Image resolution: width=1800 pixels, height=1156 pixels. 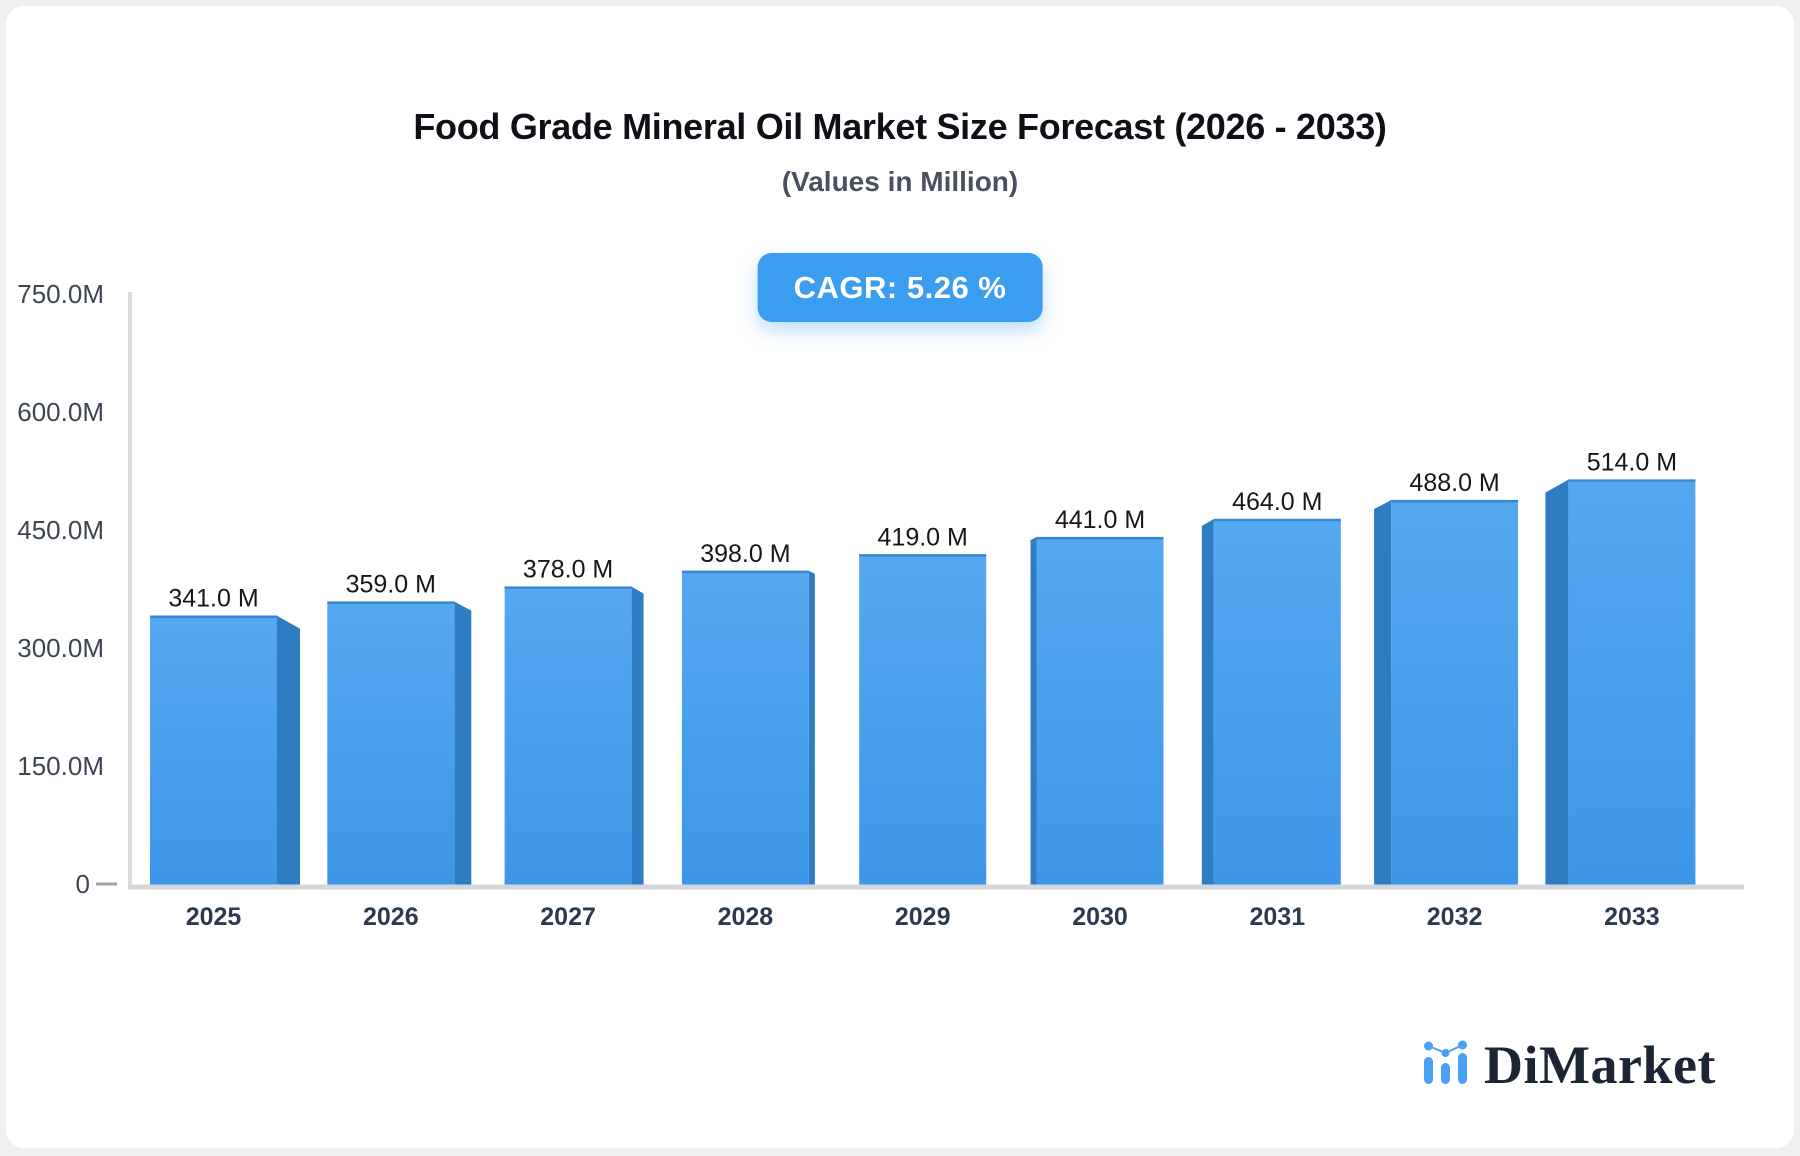 What do you see at coordinates (1600, 1065) in the screenshot?
I see `dimarket-logo-text: DiMarket` at bounding box center [1600, 1065].